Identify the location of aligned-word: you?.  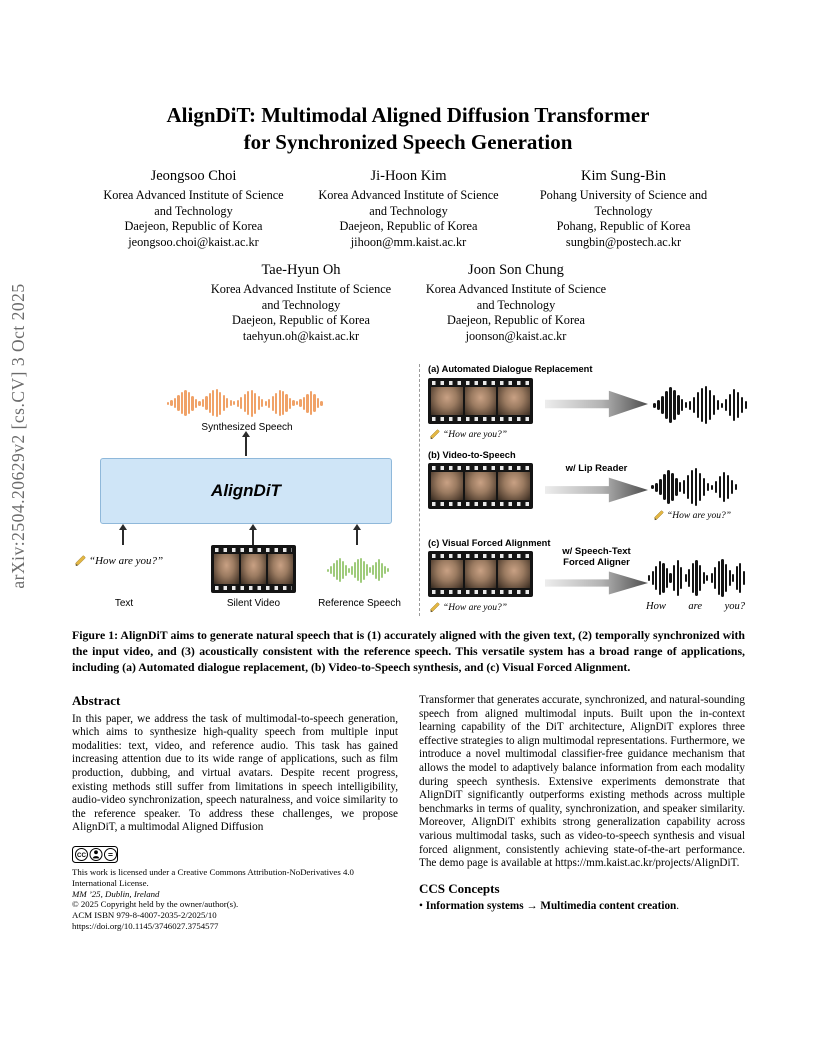
(734, 606).